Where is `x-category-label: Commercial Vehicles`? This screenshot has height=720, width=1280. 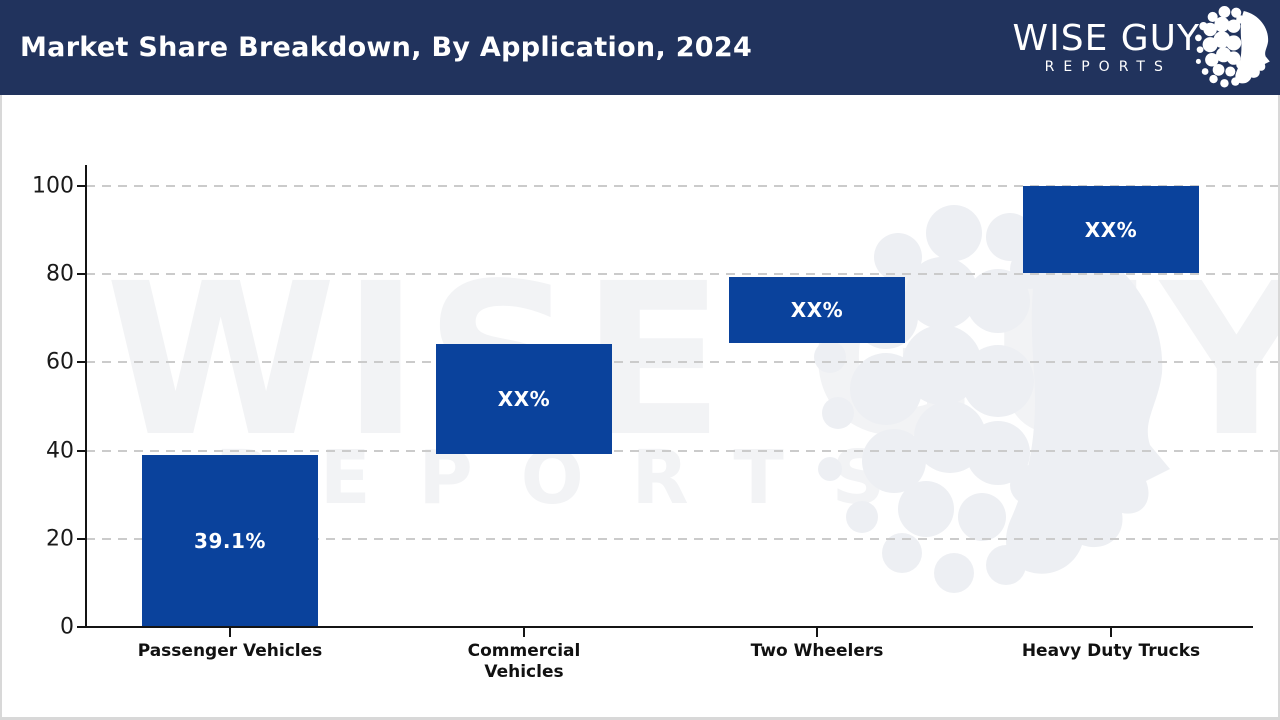 x-category-label: Commercial Vehicles is located at coordinates (524, 662).